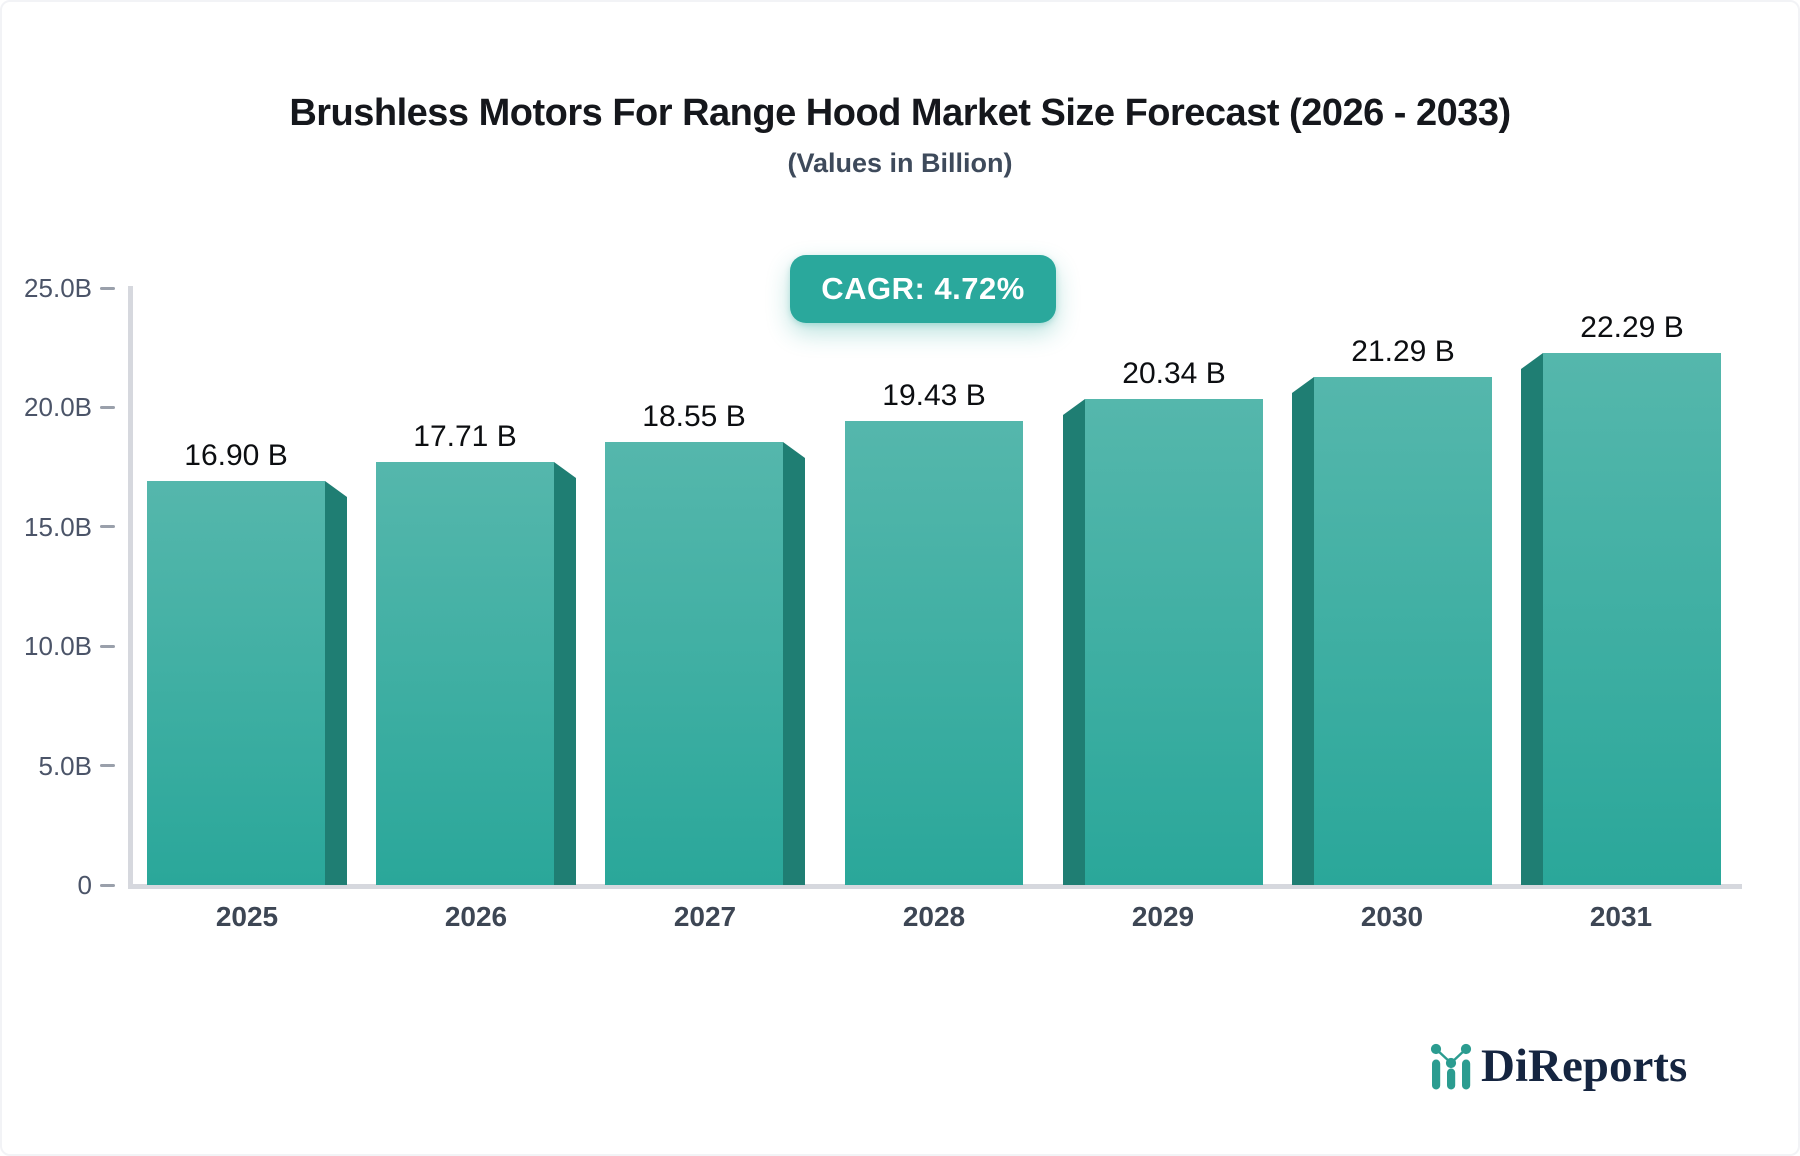 The image size is (1800, 1156). What do you see at coordinates (934, 916) in the screenshot?
I see `x-axis-label: 2028` at bounding box center [934, 916].